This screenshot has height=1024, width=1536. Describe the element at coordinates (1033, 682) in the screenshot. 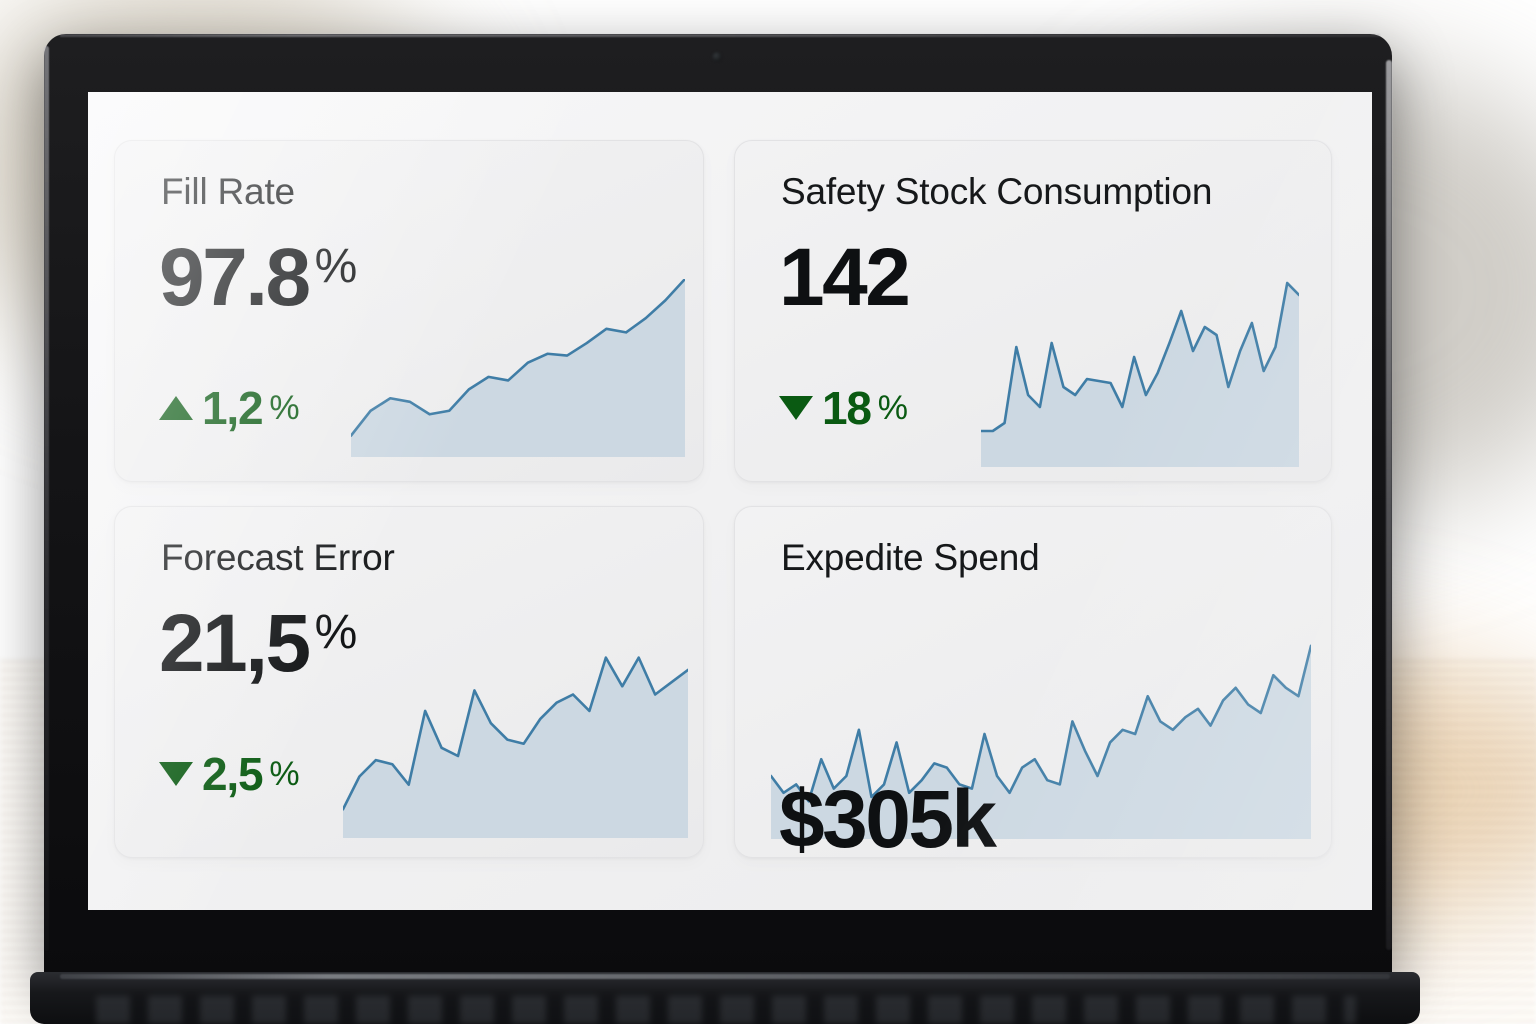

I see `kpi-card-expedite-spend: Expedite Spend $305k` at that location.